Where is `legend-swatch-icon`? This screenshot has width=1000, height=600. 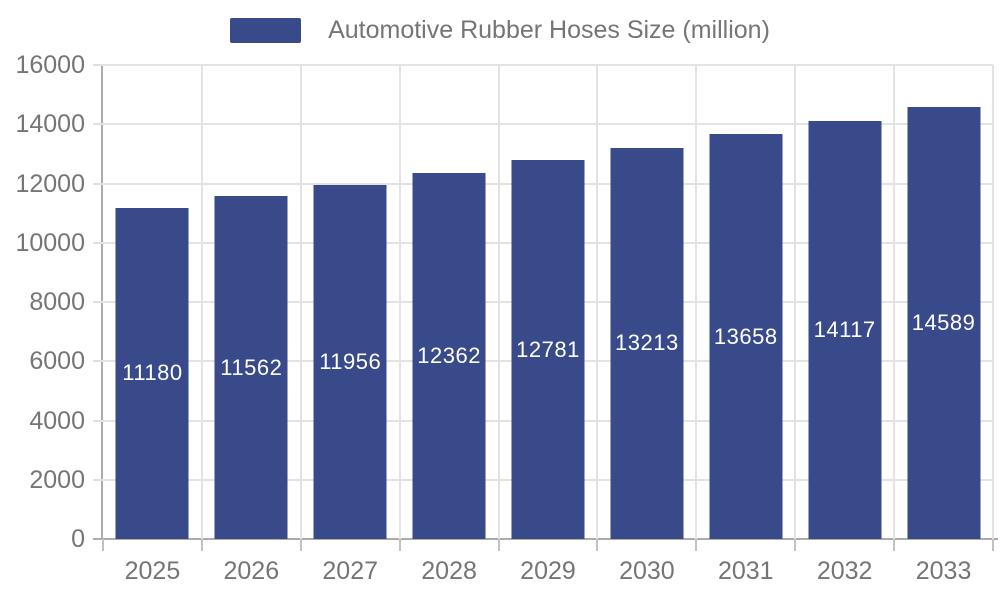
legend-swatch-icon is located at coordinates (266, 30).